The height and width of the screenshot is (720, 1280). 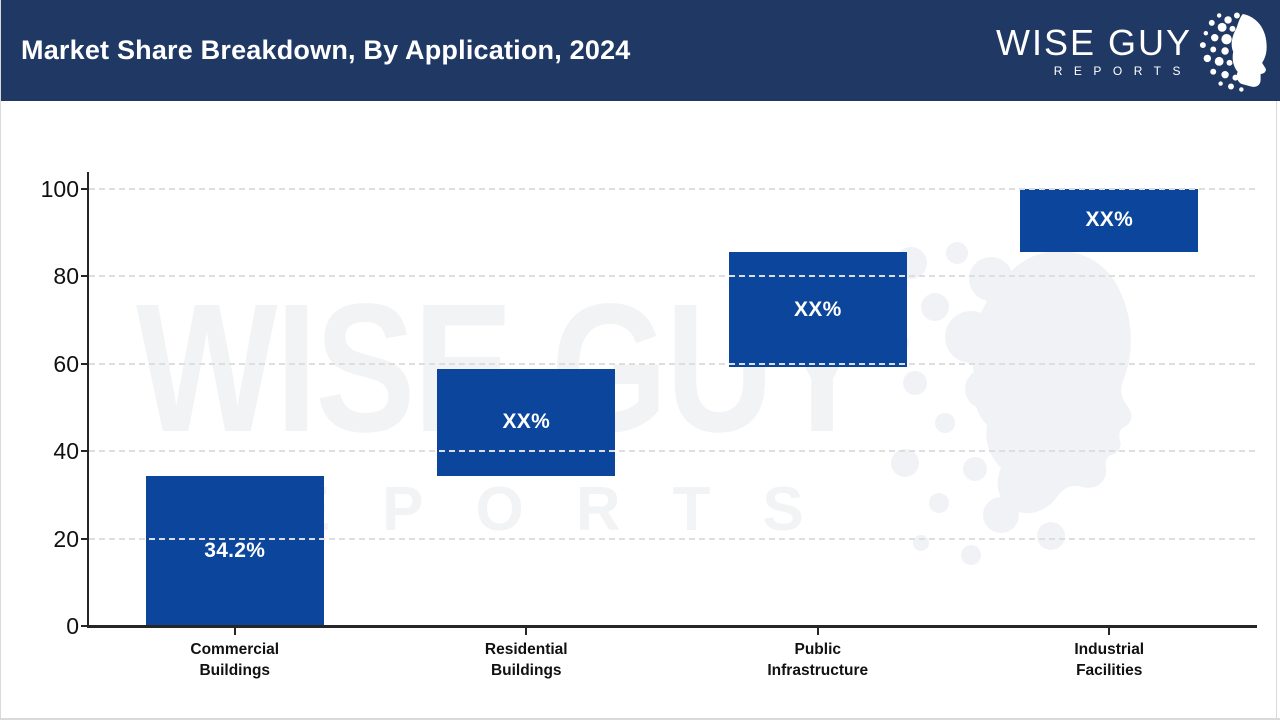 I want to click on bar-2: XX%, so click(x=526, y=422).